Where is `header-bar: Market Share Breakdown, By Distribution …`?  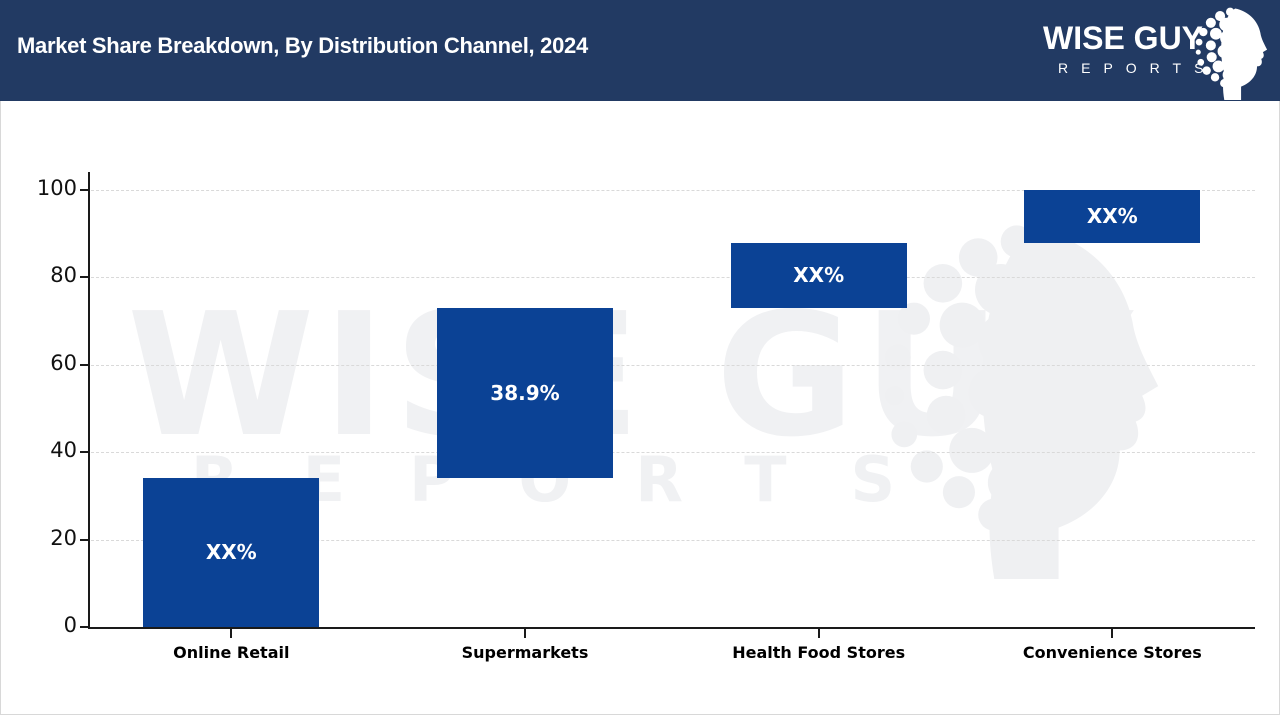 header-bar: Market Share Breakdown, By Distribution … is located at coordinates (640, 50).